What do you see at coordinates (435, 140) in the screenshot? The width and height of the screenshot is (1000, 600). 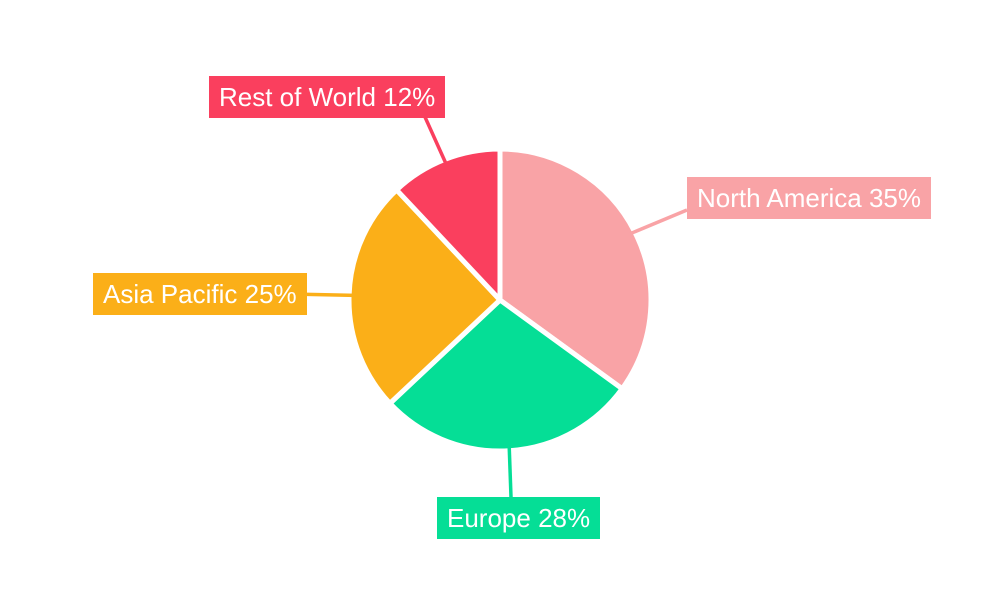 I see `leader-line-rest-of-world` at bounding box center [435, 140].